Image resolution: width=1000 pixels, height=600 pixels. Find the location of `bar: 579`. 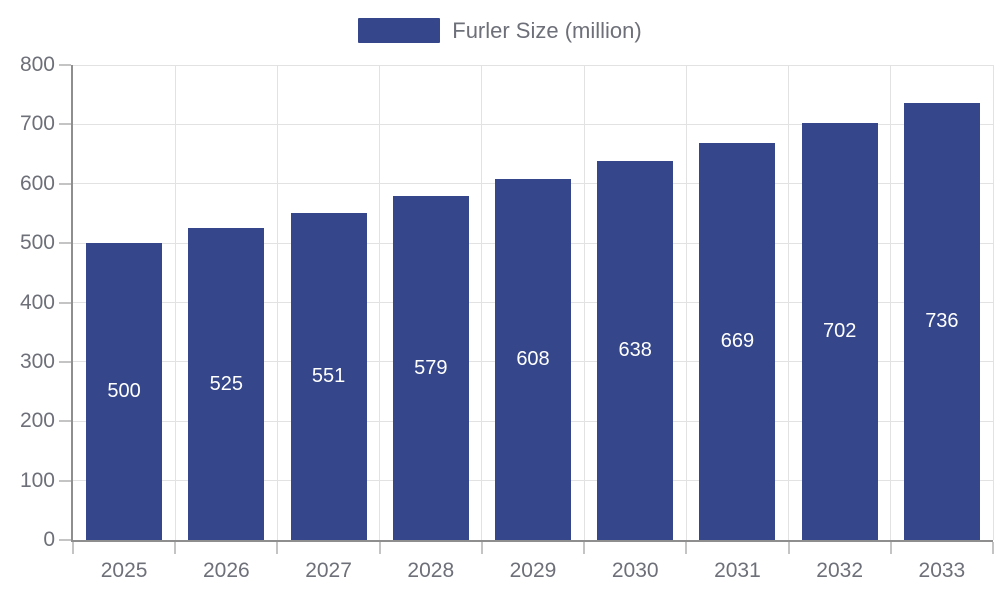

bar: 579 is located at coordinates (430, 368).